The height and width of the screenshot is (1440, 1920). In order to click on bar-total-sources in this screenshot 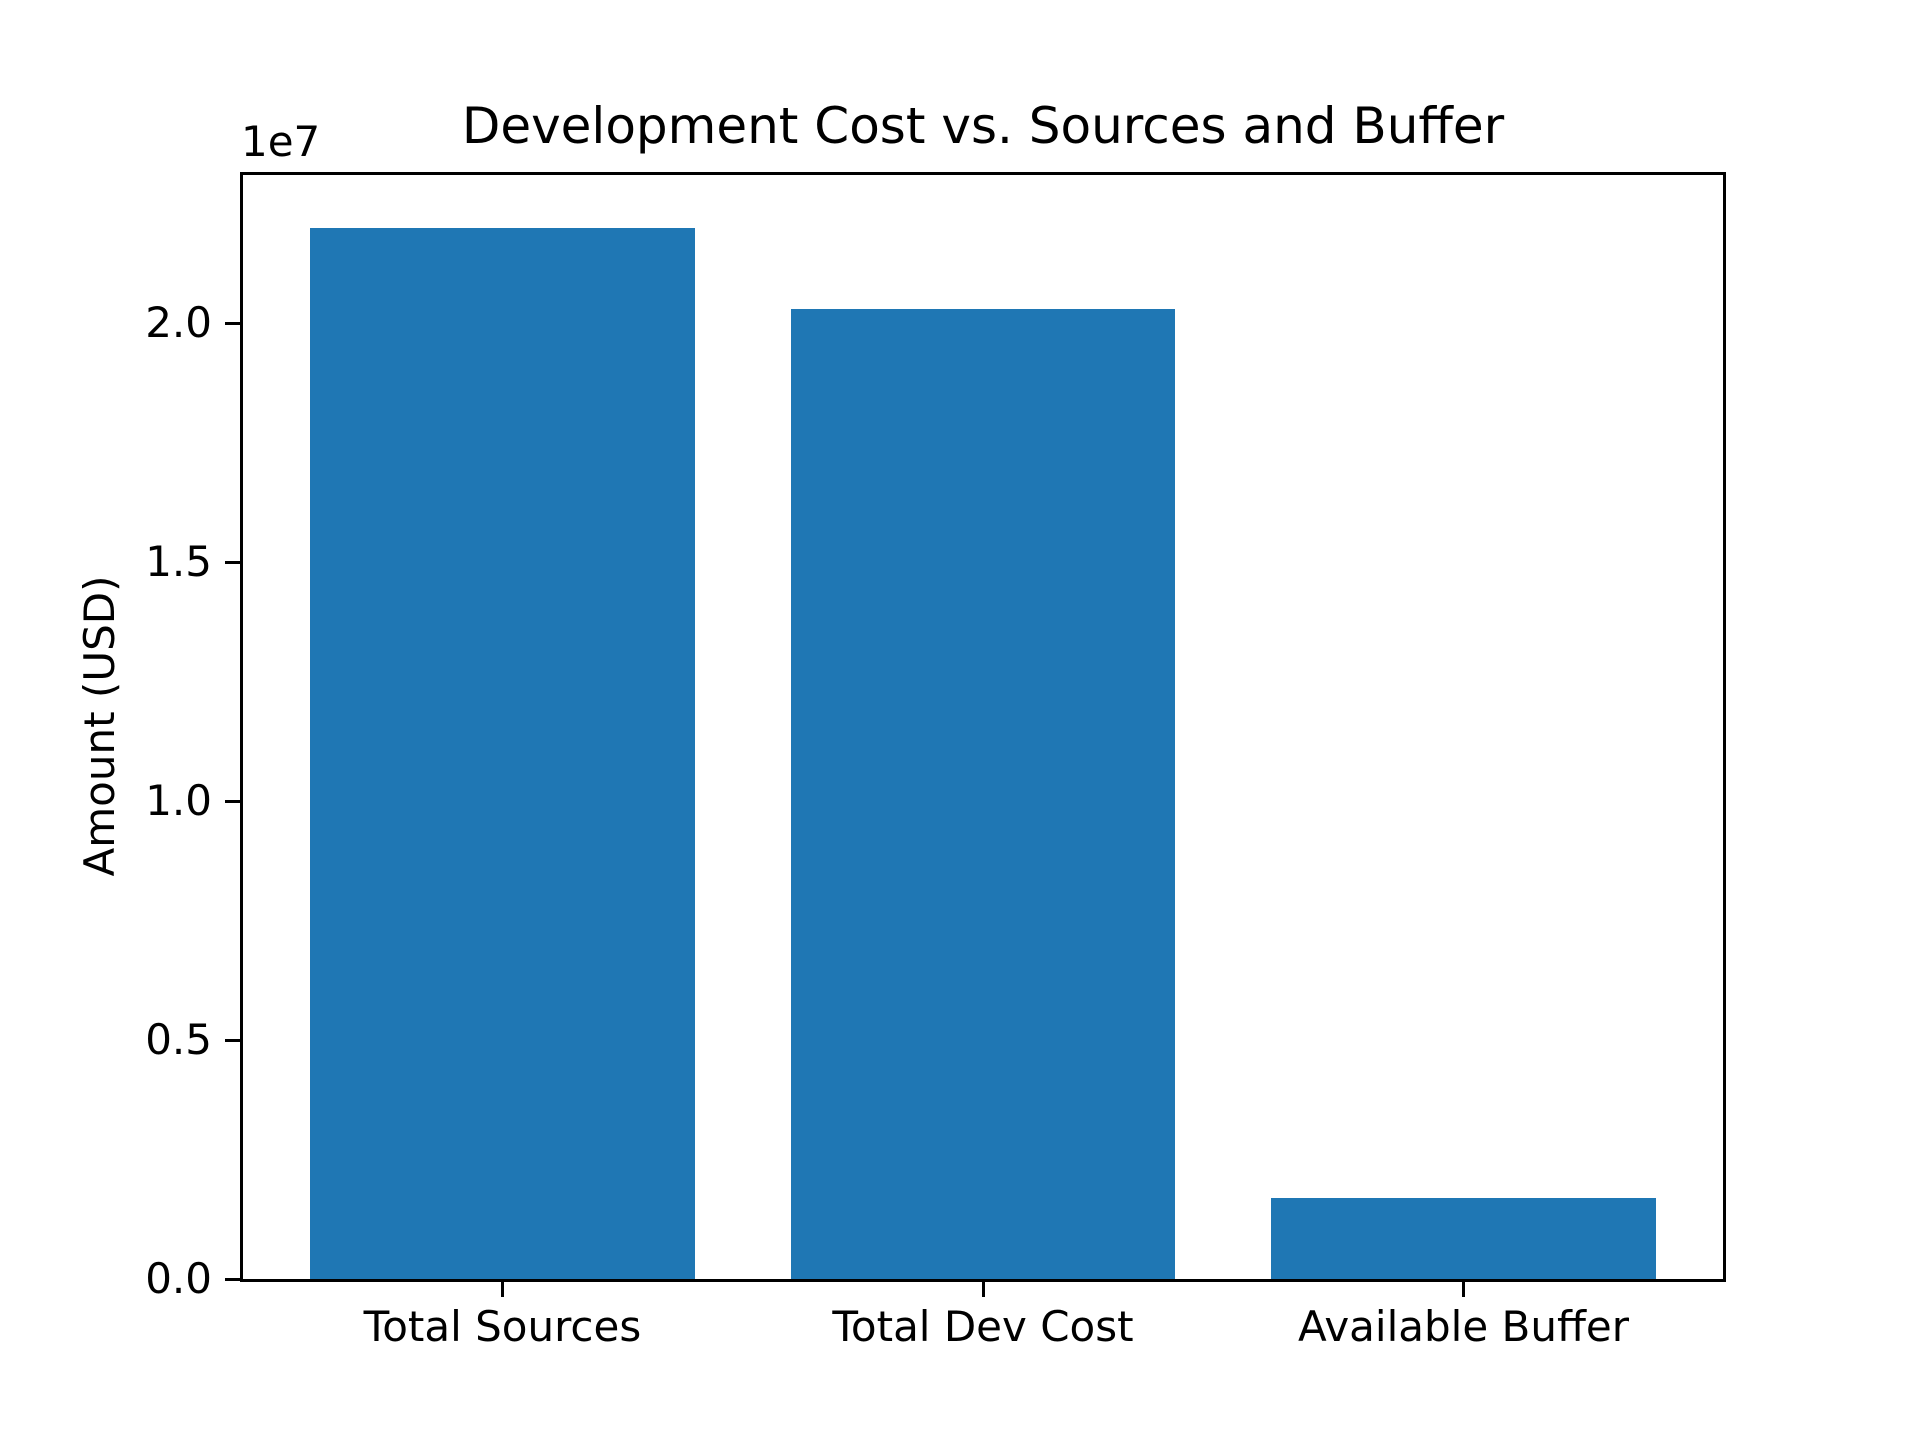, I will do `click(502, 753)`.